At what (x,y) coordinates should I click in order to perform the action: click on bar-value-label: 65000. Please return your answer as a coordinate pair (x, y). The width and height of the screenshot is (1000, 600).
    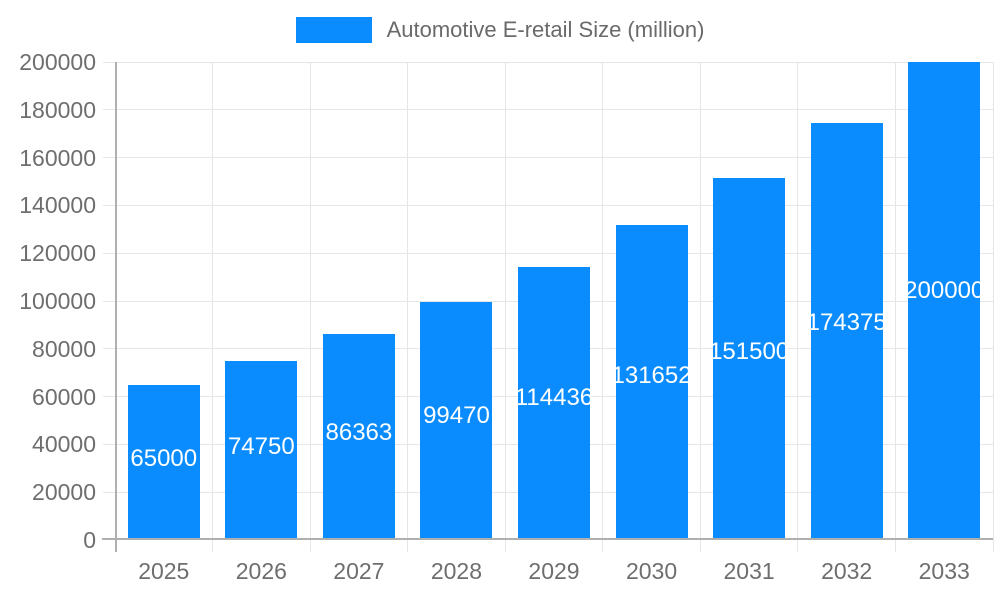
    Looking at the image, I should click on (164, 459).